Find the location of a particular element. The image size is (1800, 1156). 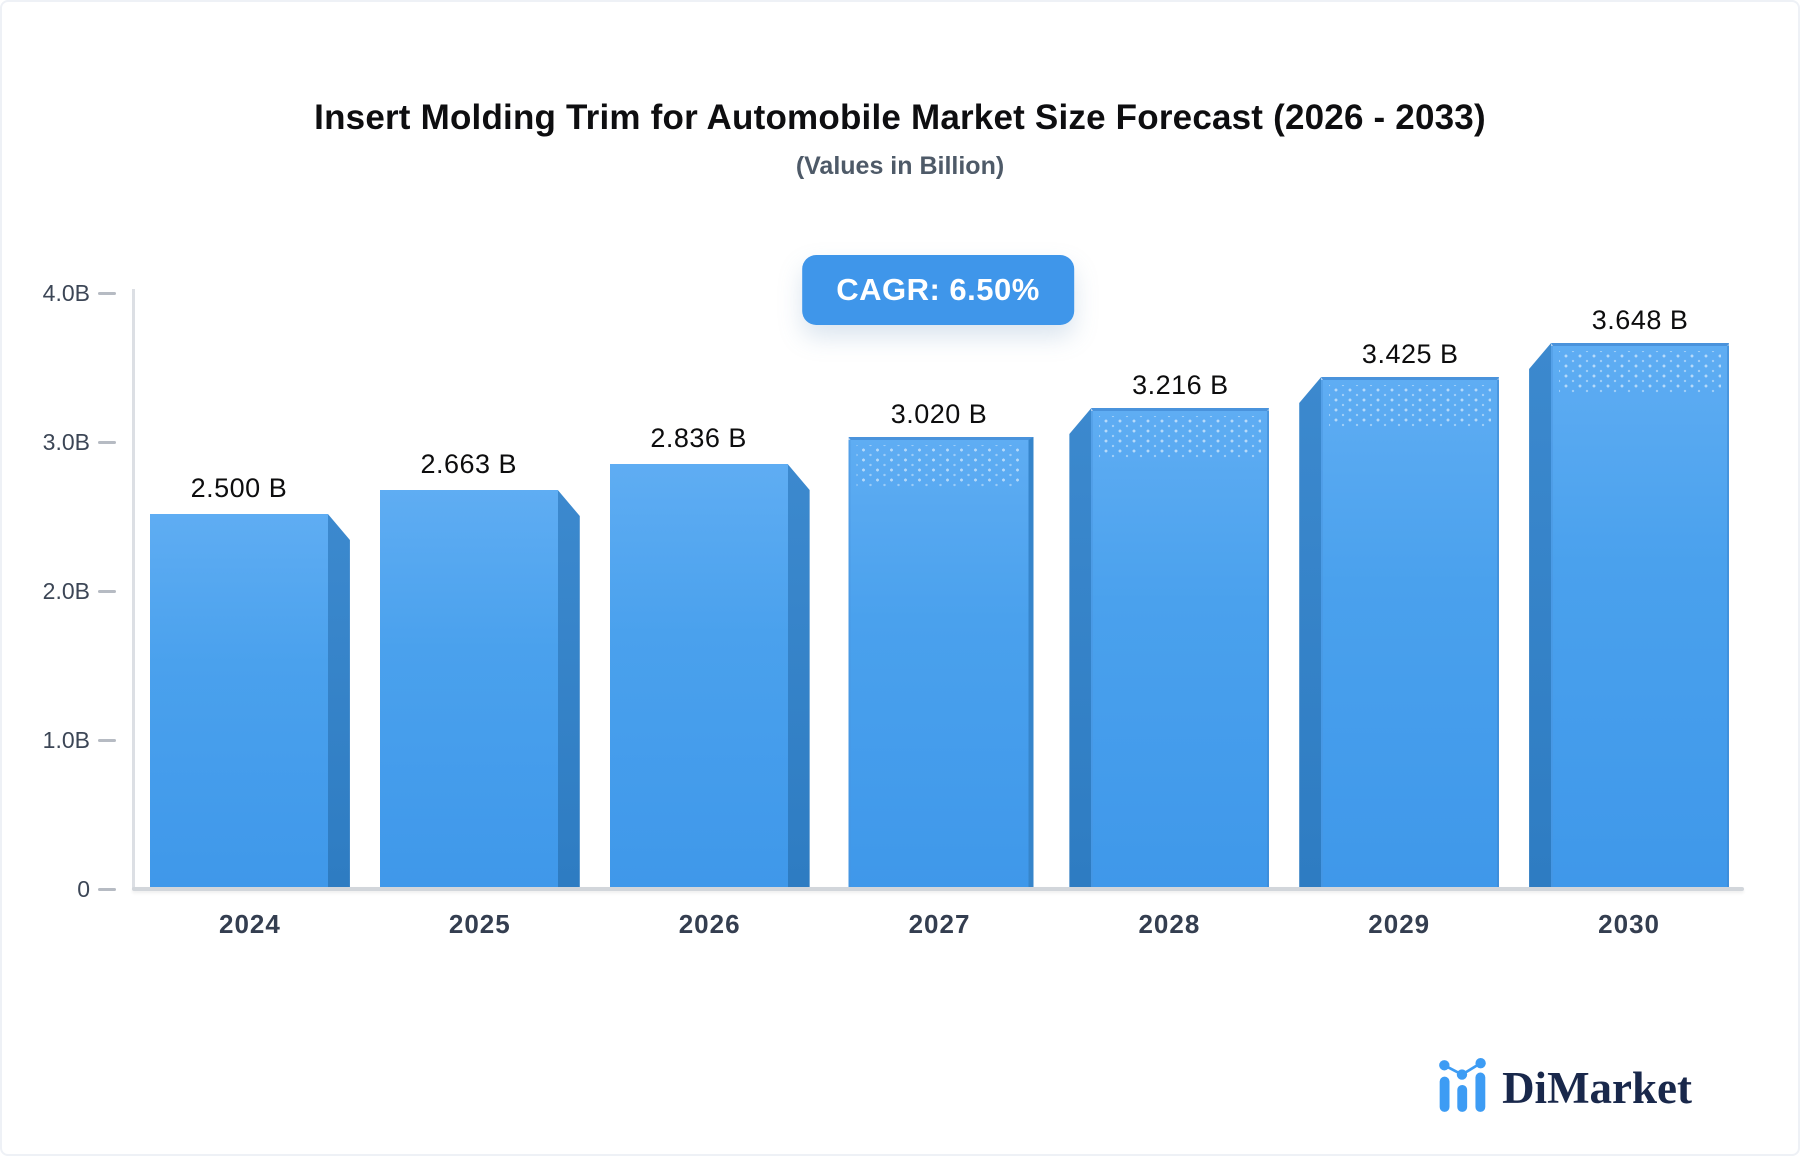

bar-value-label: 3.425 B is located at coordinates (1410, 354).